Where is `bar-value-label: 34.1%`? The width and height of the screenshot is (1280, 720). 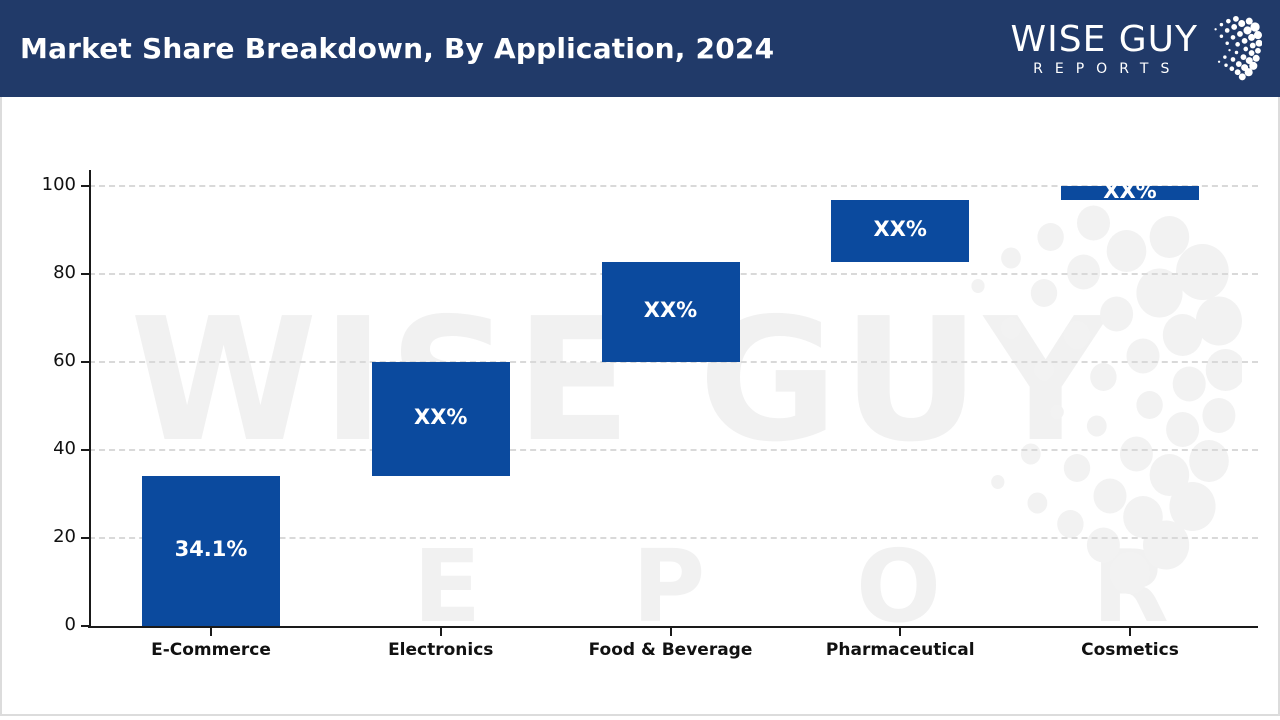 bar-value-label: 34.1% is located at coordinates (211, 548).